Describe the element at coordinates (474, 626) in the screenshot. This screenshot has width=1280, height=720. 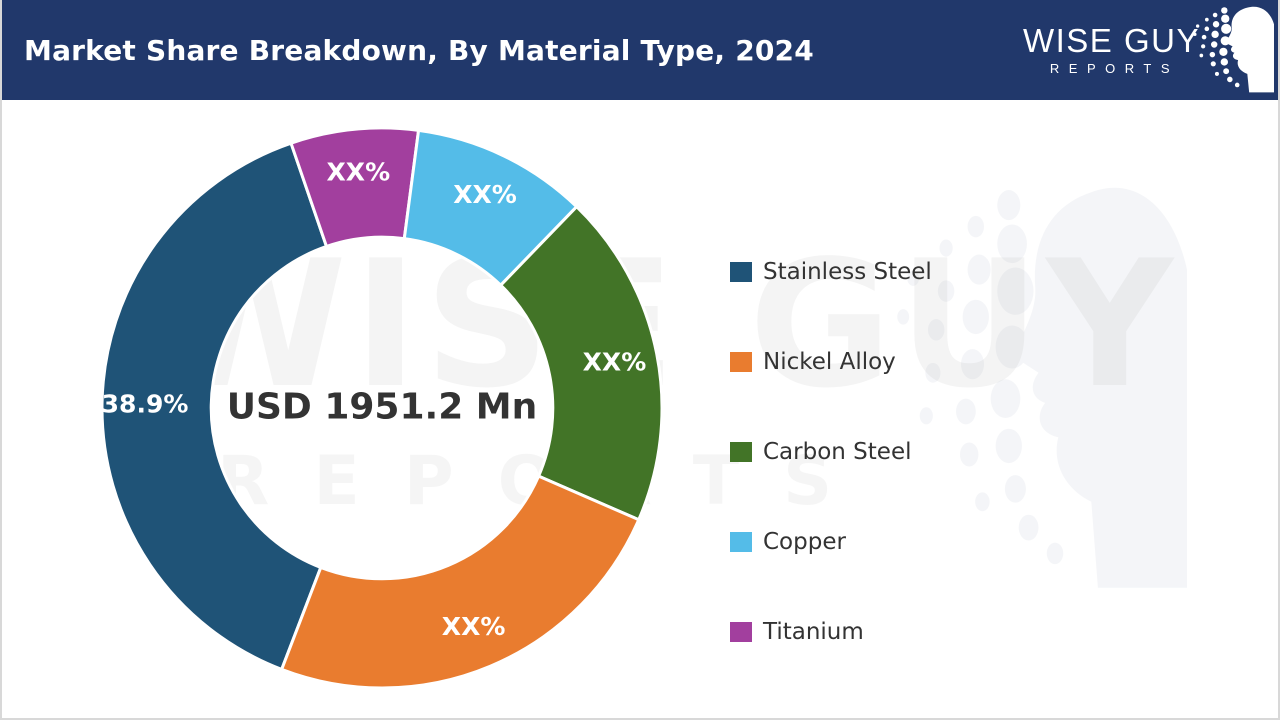
I see `segment-label-nickel-alloy: XX%` at that location.